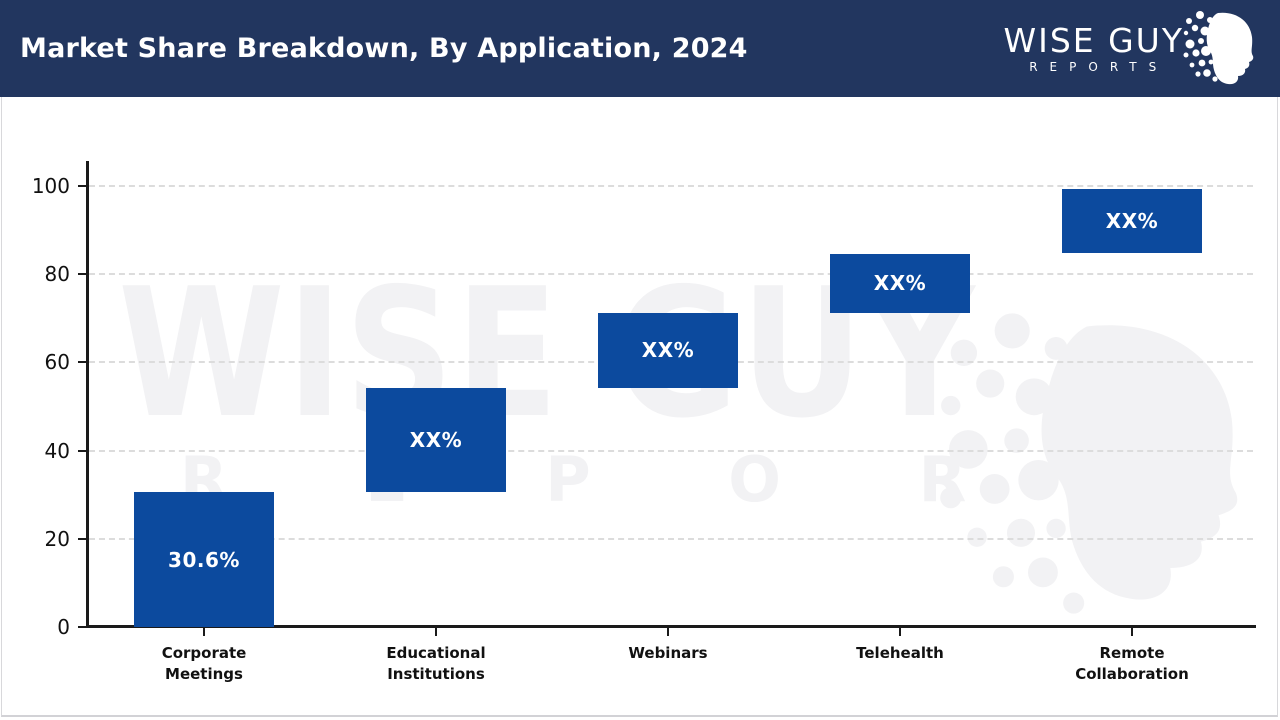  I want to click on bar-corporate-meetings: 30.6%, so click(204, 559).